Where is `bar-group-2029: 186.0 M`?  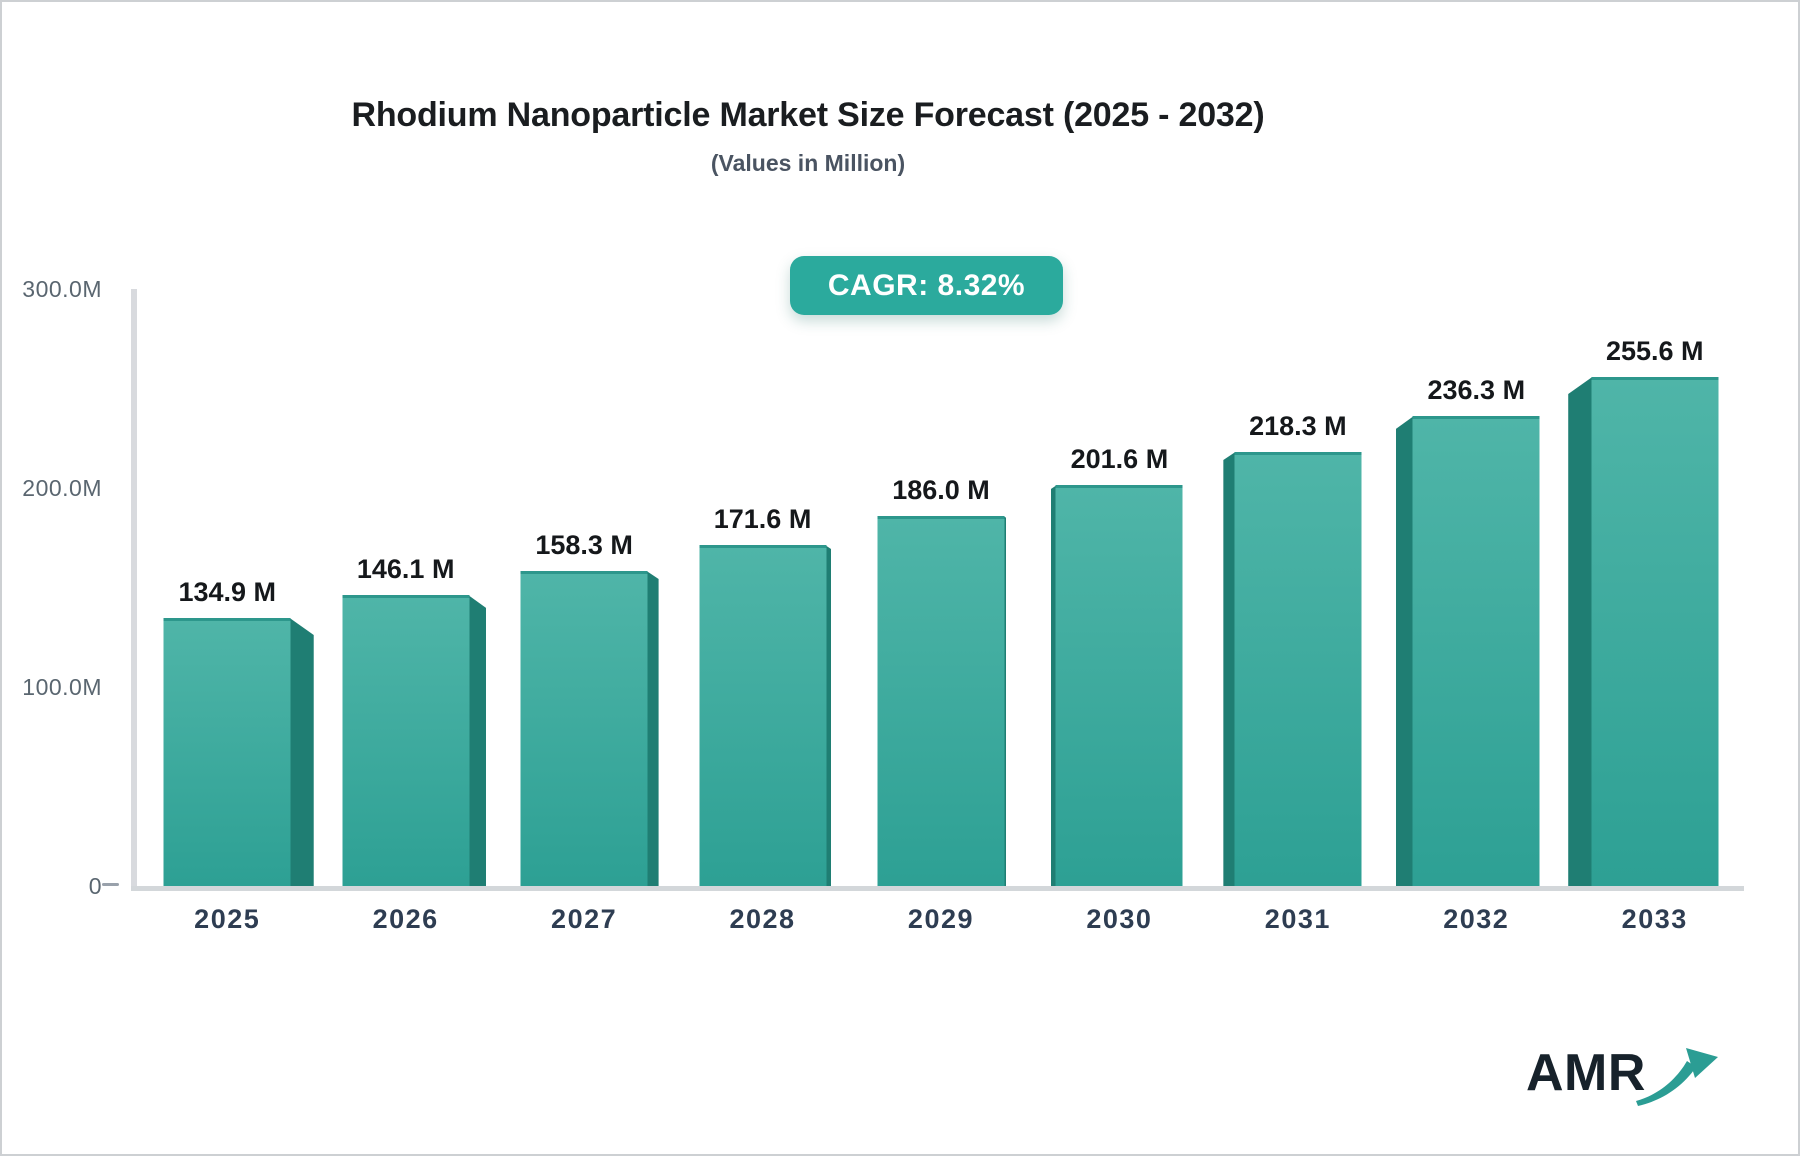
bar-group-2029: 186.0 M is located at coordinates (941, 587).